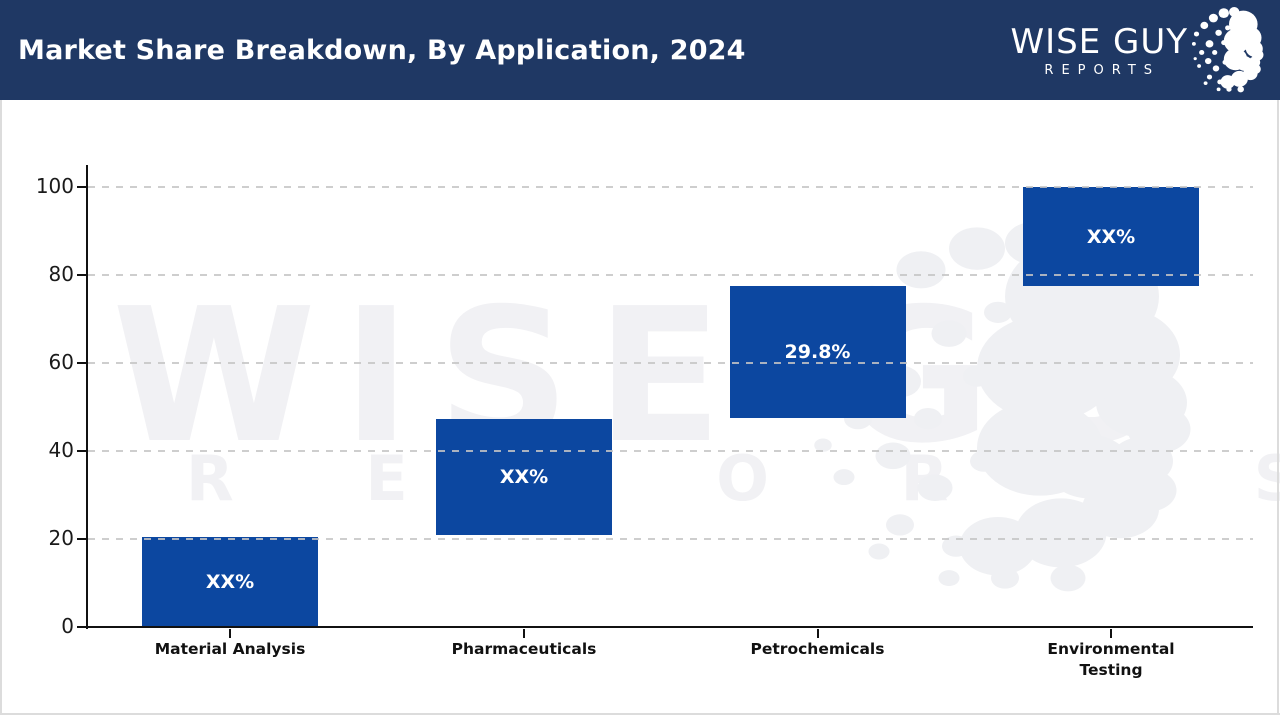  Describe the element at coordinates (67, 626) in the screenshot. I see `y-tick-label: 0` at that location.